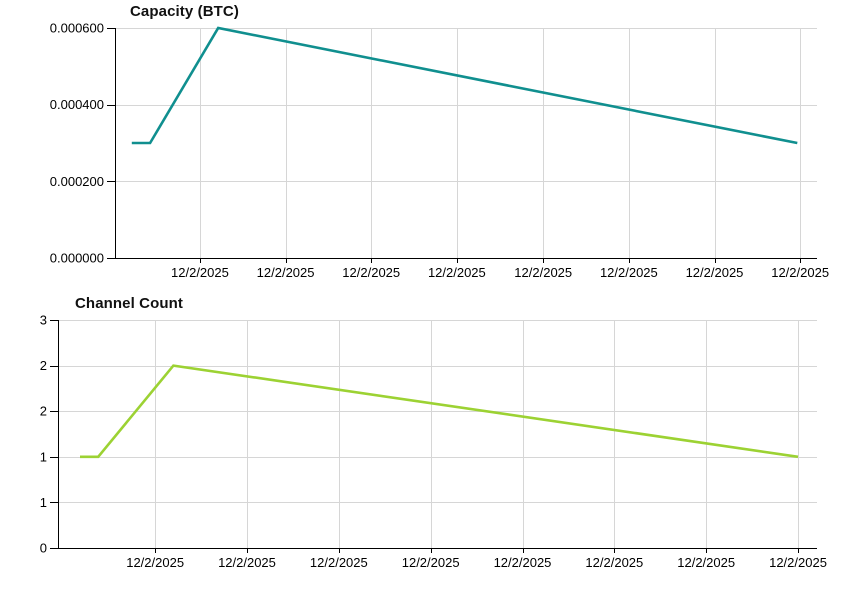 The width and height of the screenshot is (860, 600). Describe the element at coordinates (43, 548) in the screenshot. I see `channel-count-chart-y-tick-label: 0` at that location.